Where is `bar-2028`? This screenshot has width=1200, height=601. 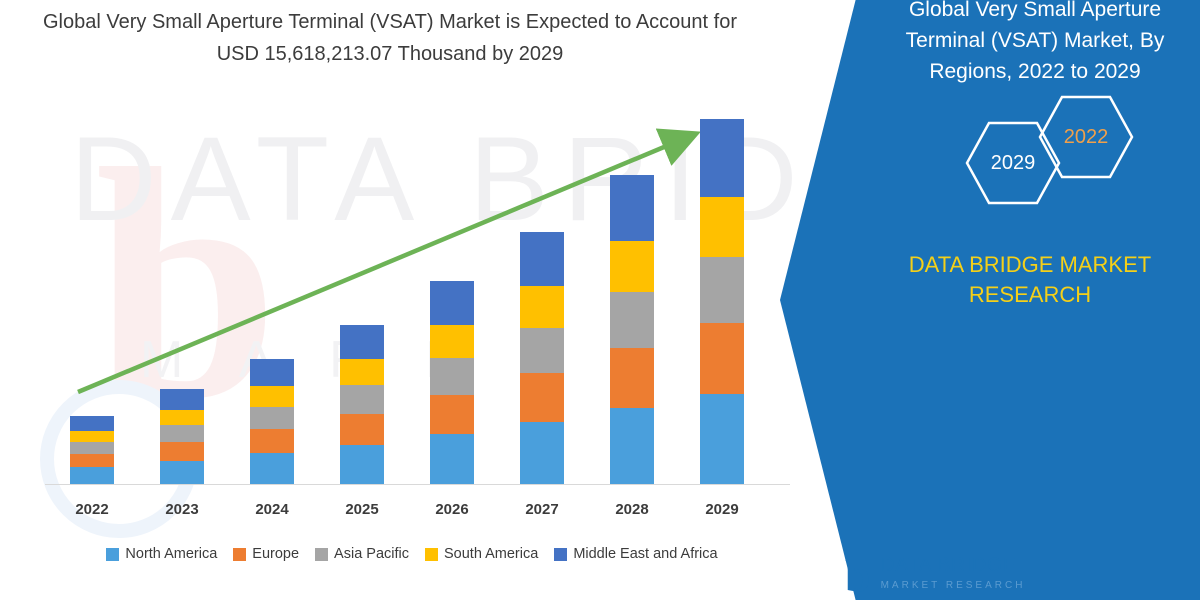 bar-2028 is located at coordinates (632, 329).